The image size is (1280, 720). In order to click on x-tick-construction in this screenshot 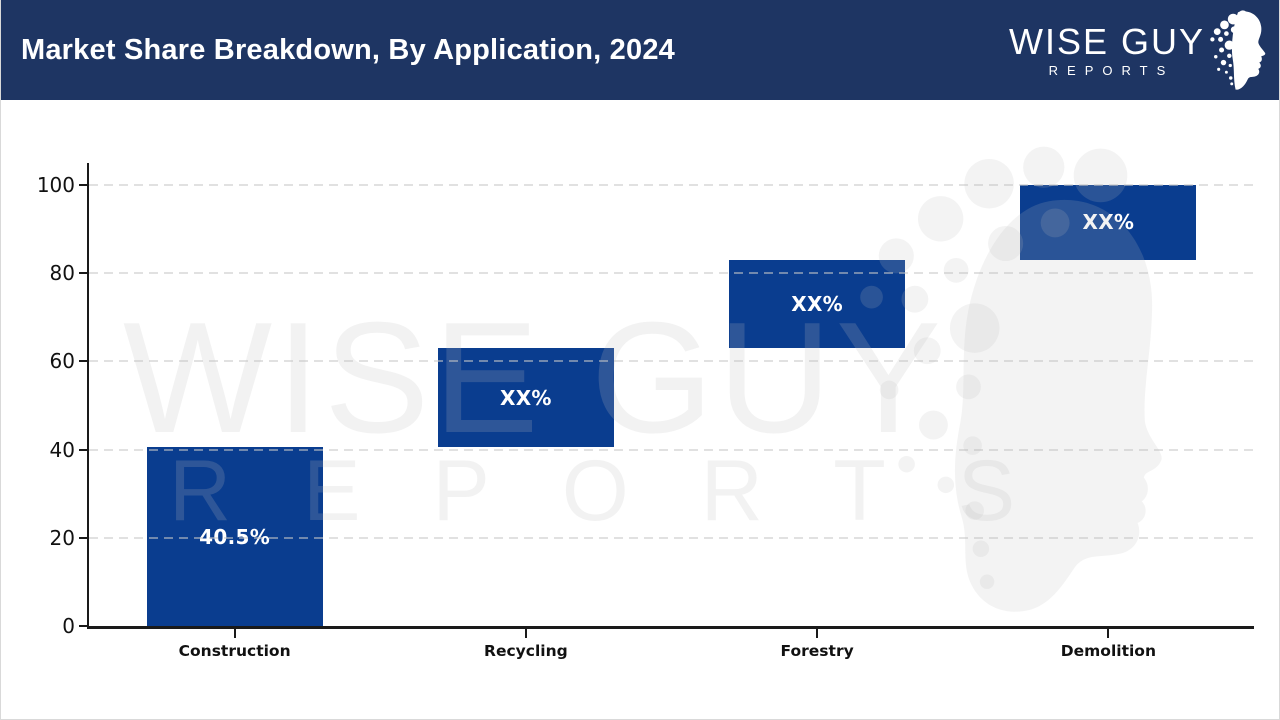, I will do `click(234, 633)`.